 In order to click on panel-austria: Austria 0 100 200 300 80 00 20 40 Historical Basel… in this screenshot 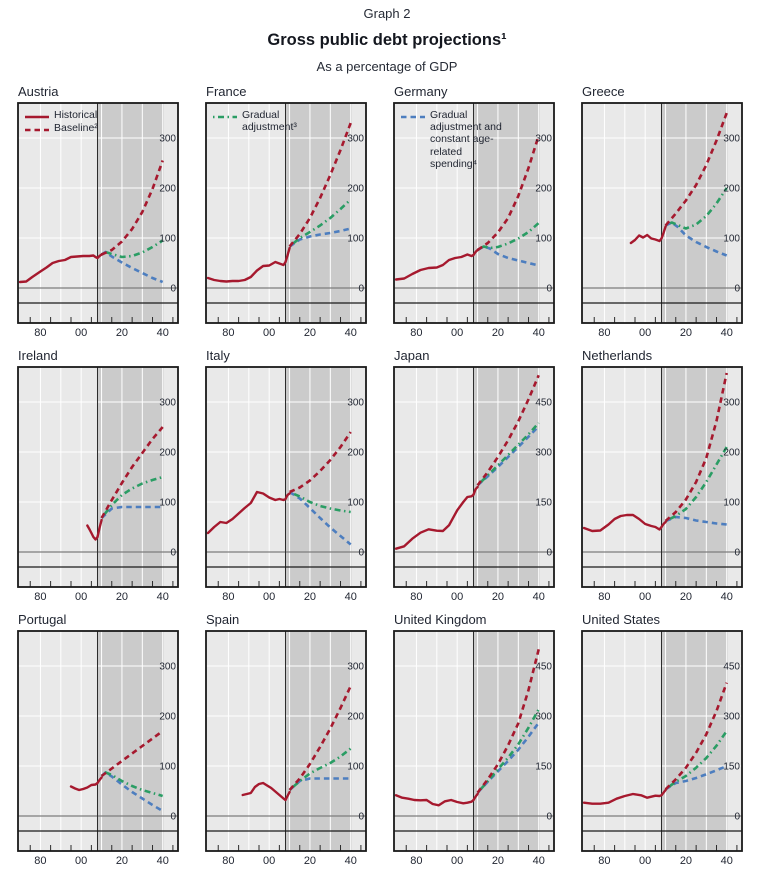, I will do `click(98, 215)`.